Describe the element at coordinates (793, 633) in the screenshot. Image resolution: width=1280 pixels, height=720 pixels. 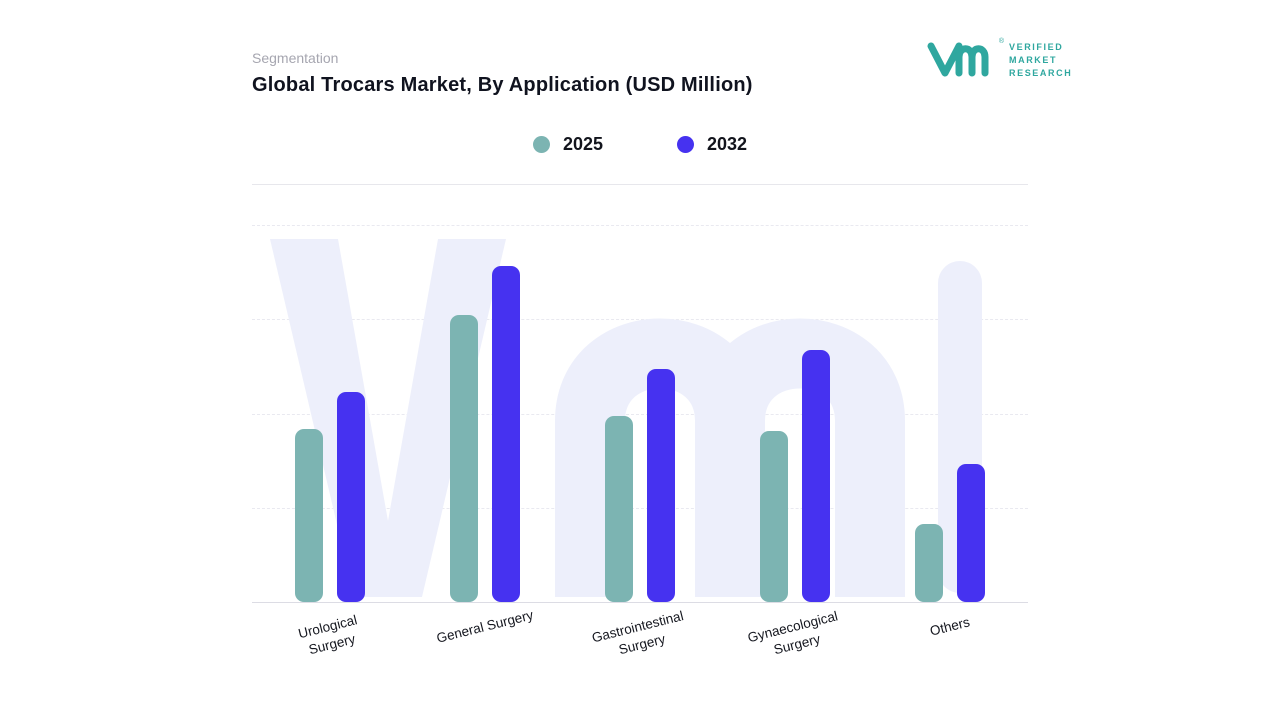
I see `x-axis-label: Gynaecological Surgery` at that location.